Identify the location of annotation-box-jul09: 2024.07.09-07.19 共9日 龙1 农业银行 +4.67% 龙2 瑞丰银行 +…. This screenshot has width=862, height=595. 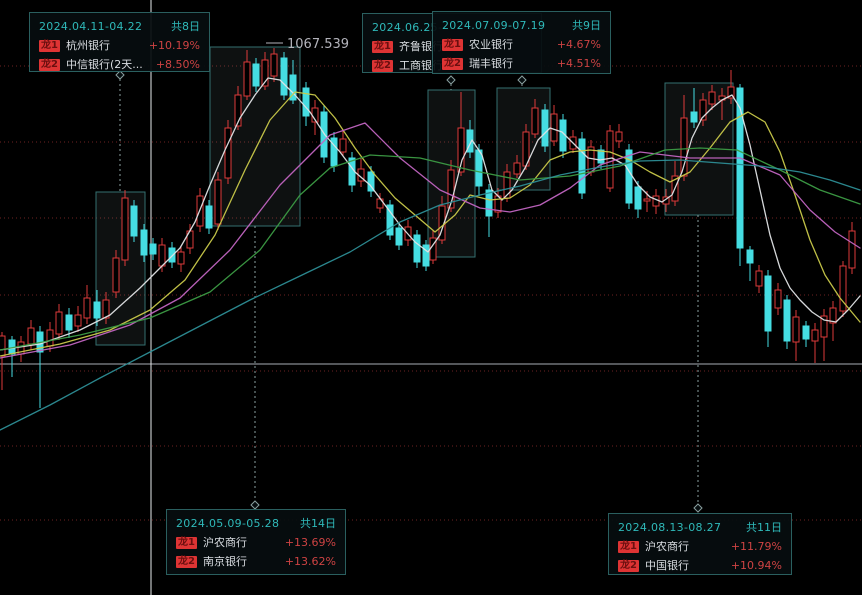
(521, 42).